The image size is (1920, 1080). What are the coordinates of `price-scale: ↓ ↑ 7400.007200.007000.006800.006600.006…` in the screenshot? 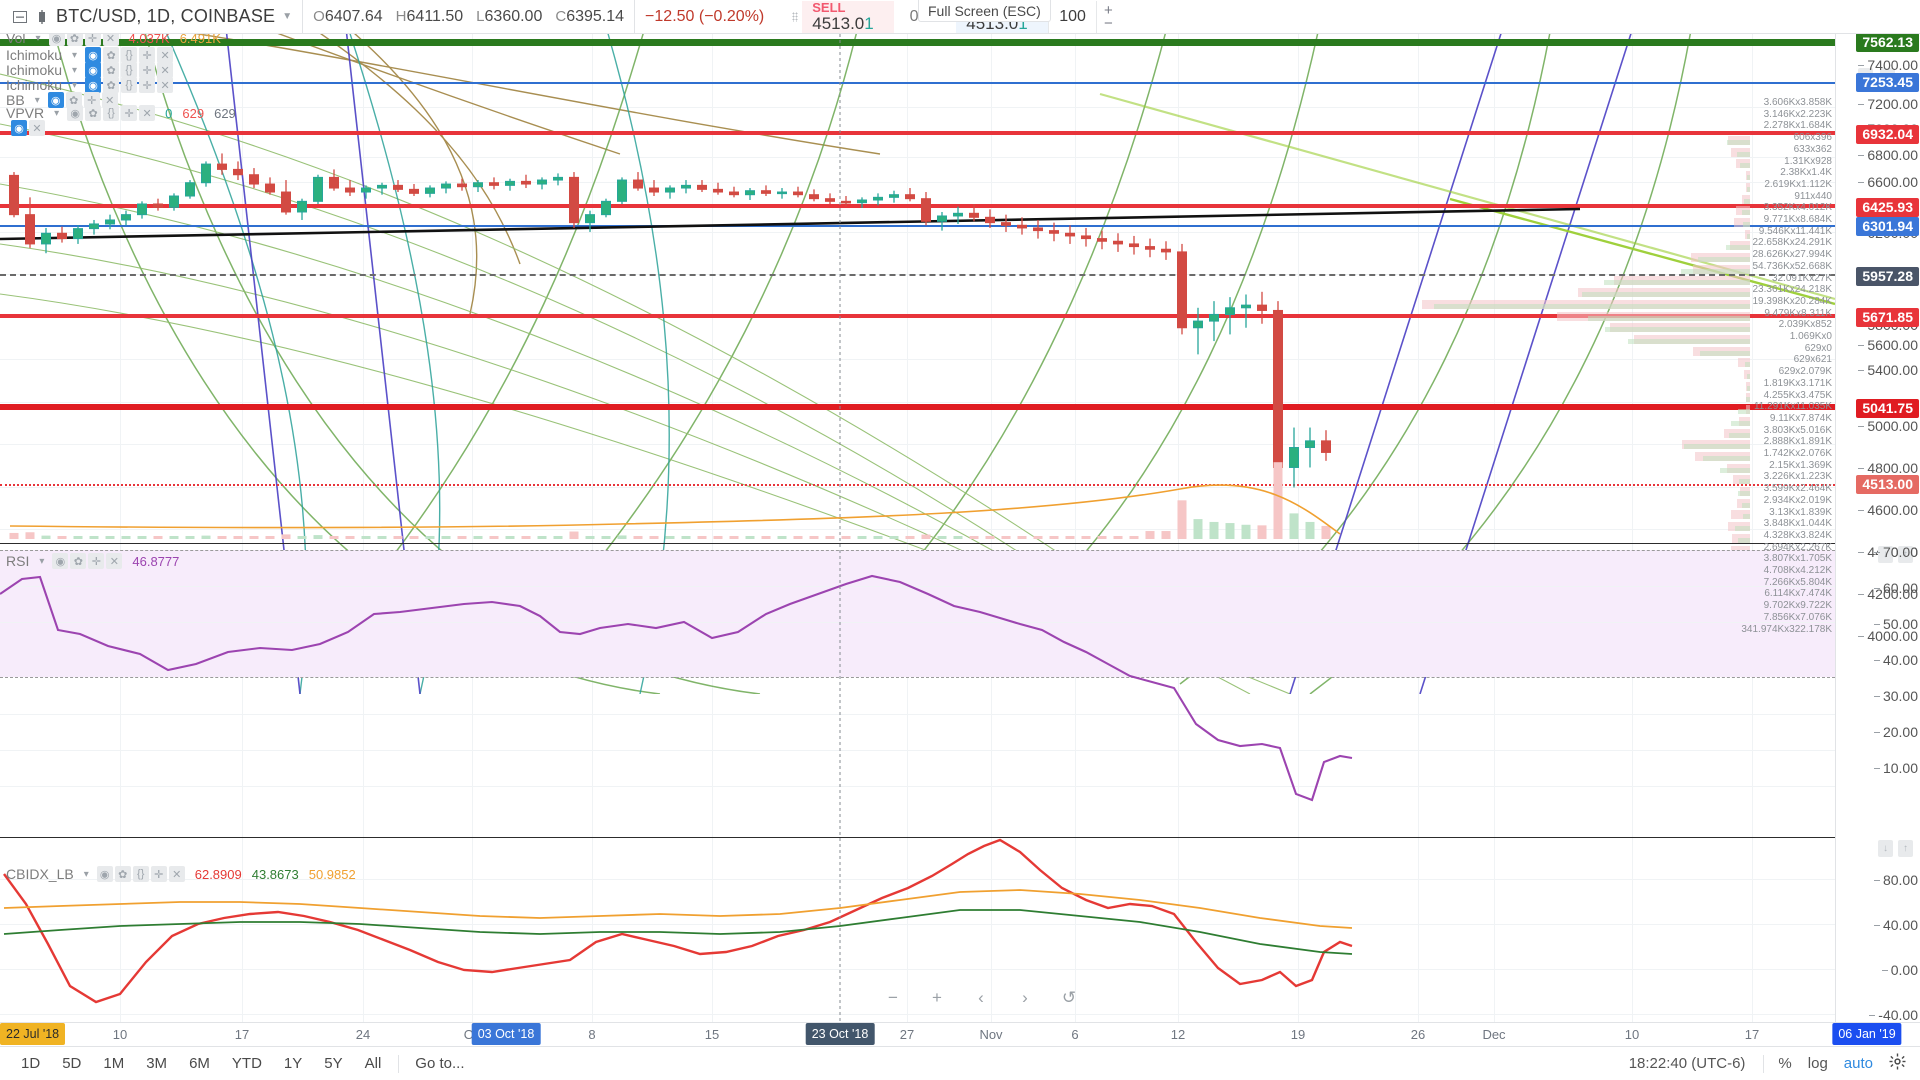 It's located at (1877, 528).